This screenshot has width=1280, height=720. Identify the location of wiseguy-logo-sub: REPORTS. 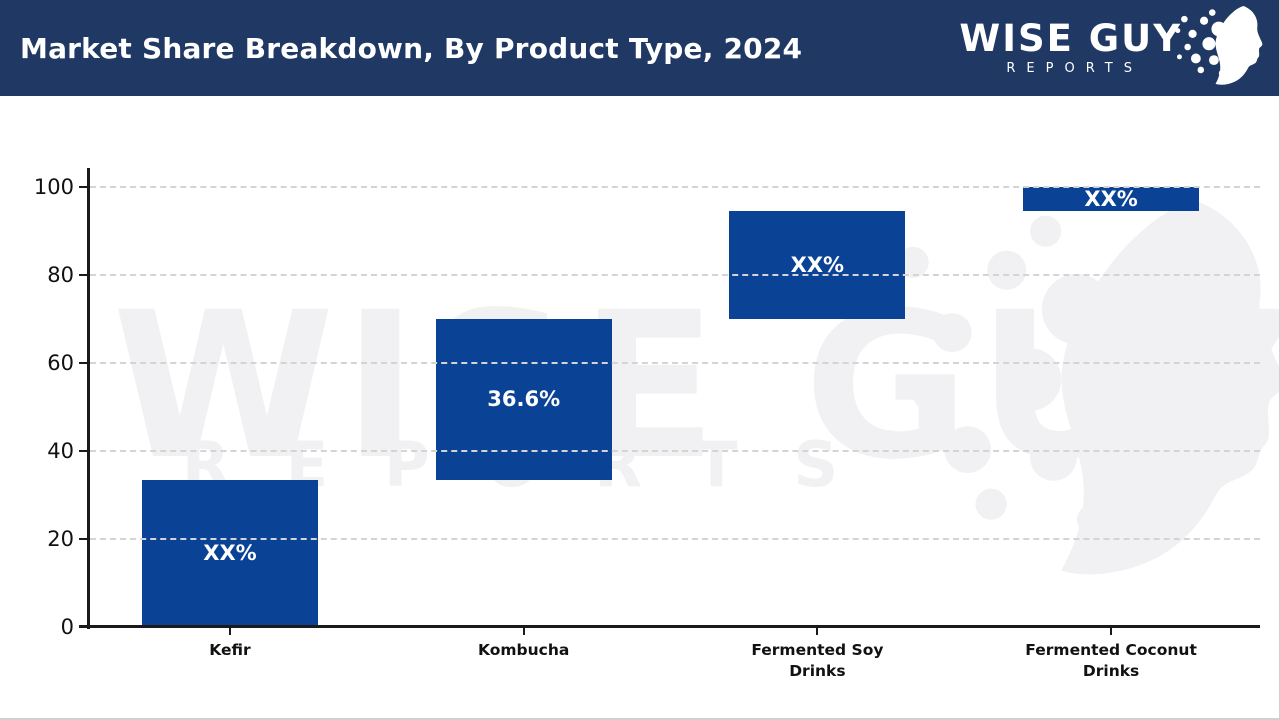
(1074, 68).